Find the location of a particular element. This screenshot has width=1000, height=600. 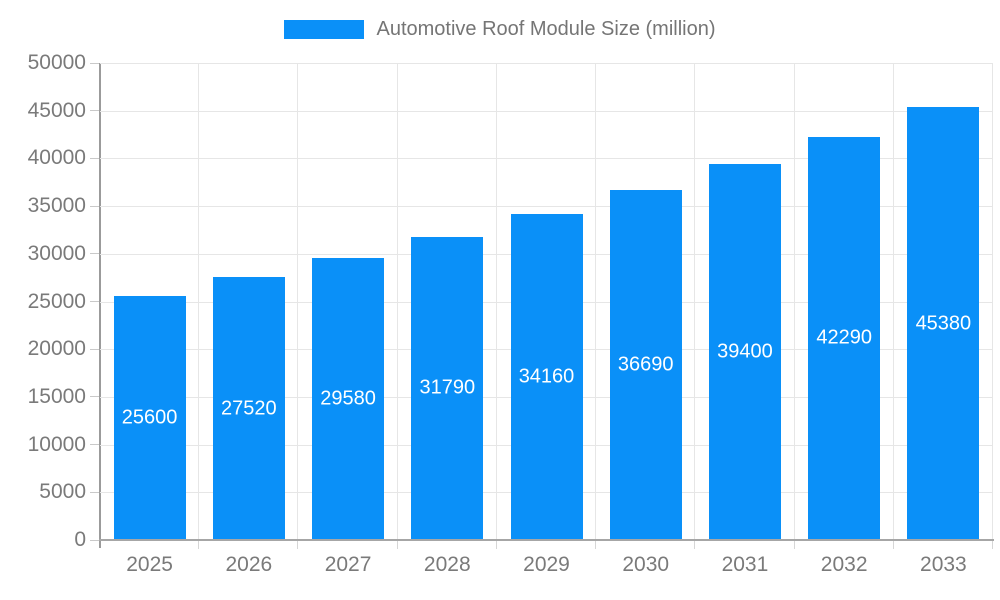

bar-value-label: 25600 is located at coordinates (149, 417).